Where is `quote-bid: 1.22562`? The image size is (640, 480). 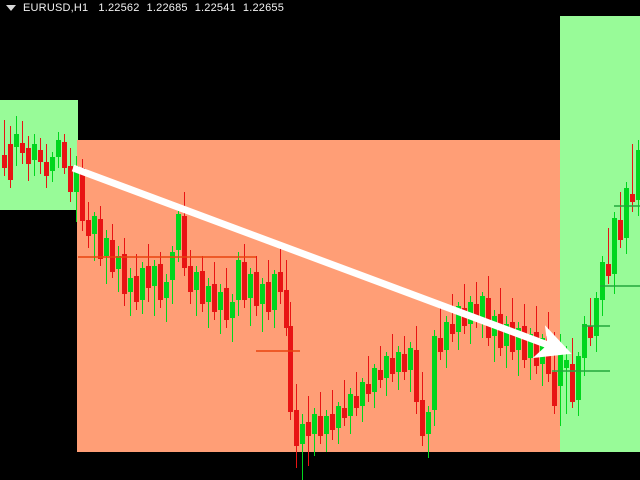 quote-bid: 1.22562 is located at coordinates (119, 7).